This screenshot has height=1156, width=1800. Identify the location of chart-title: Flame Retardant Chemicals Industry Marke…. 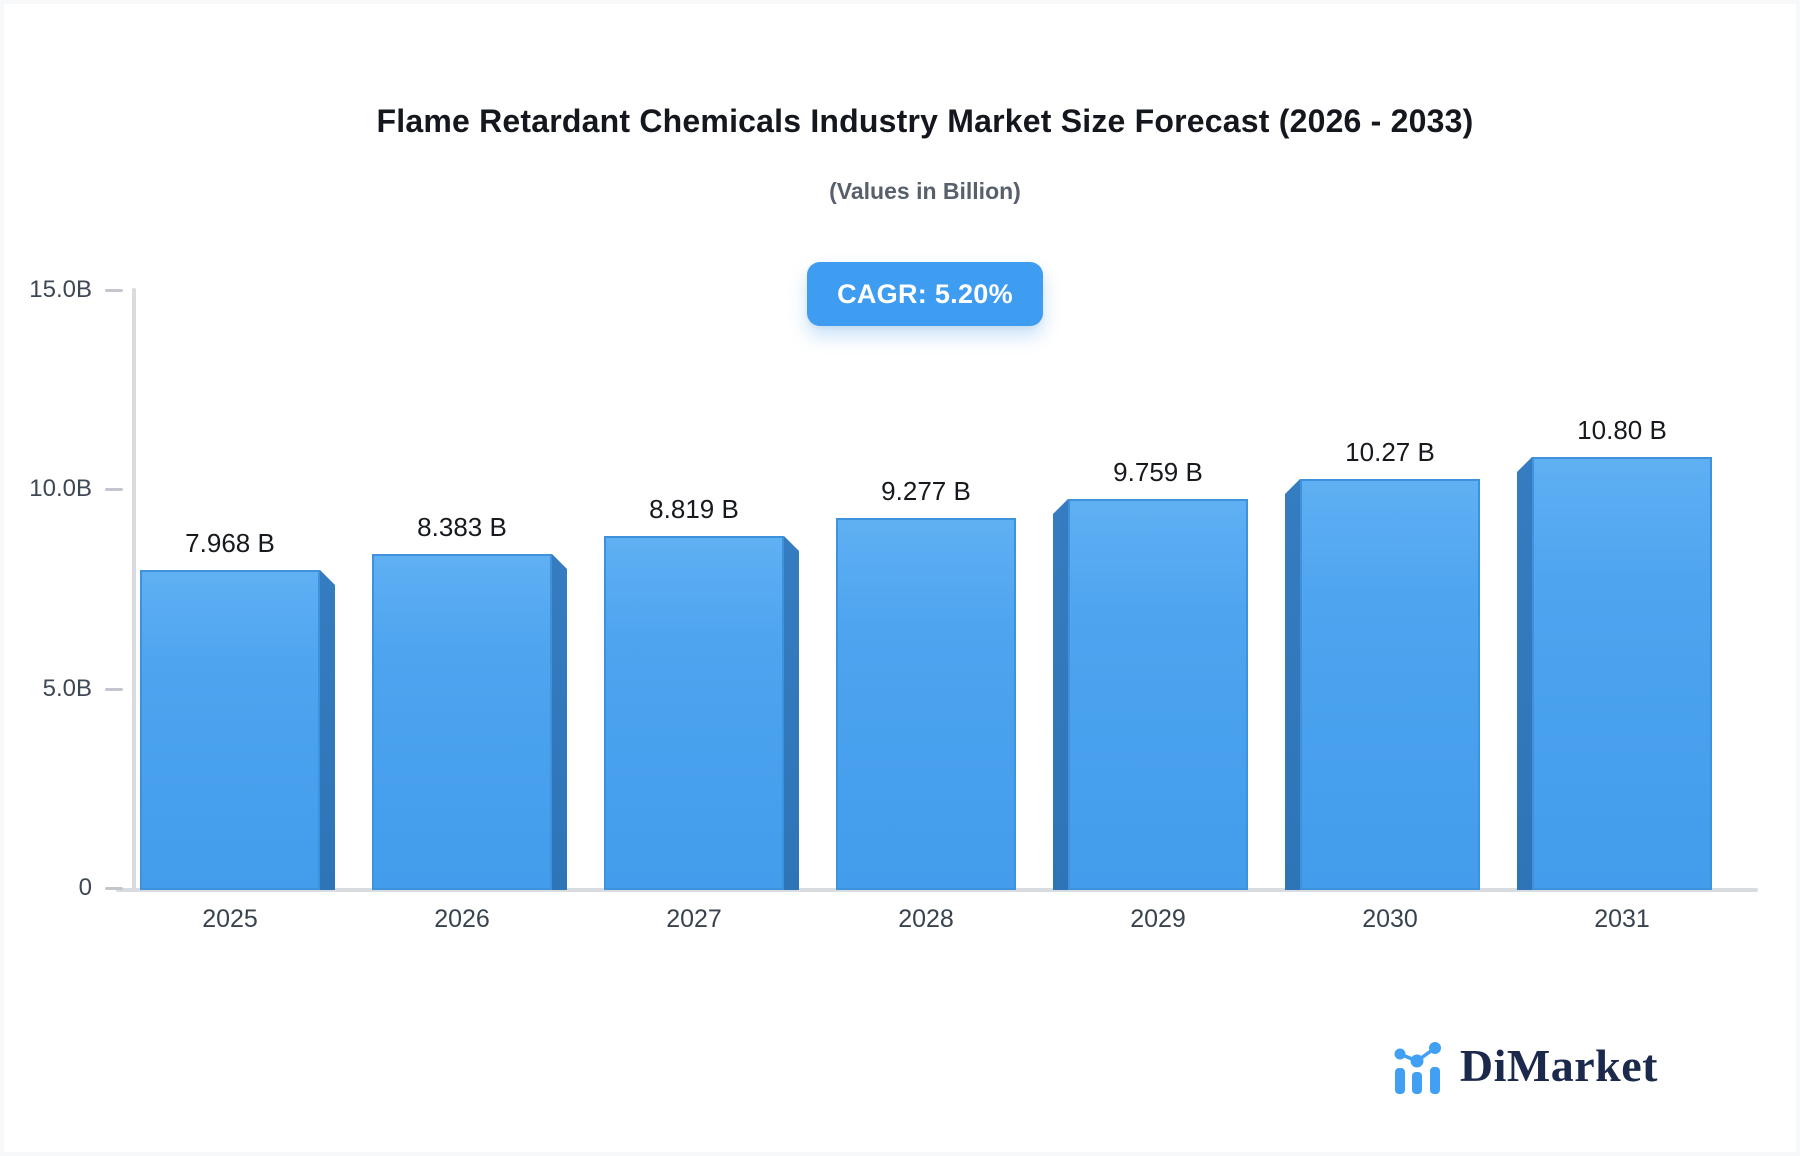
(925, 121).